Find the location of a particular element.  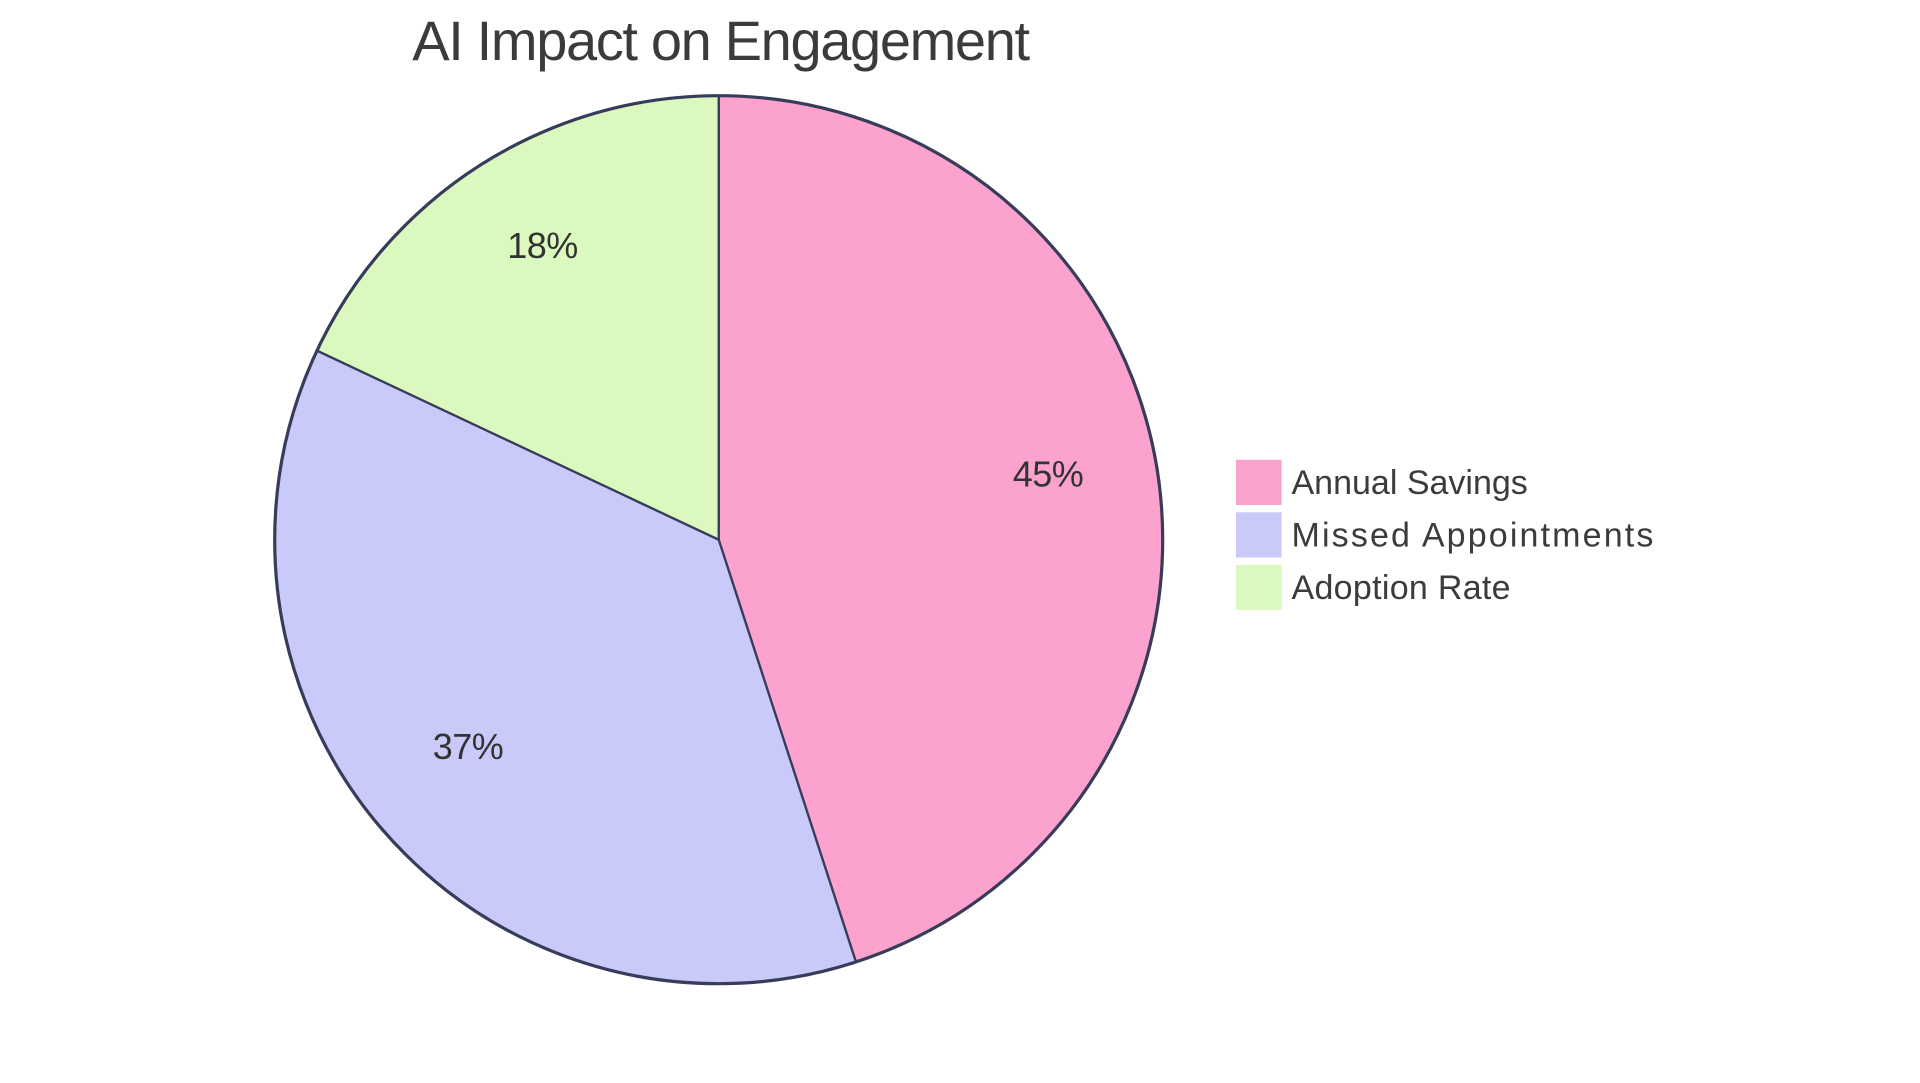

svg-text: Annual Savings is located at coordinates (1410, 483).